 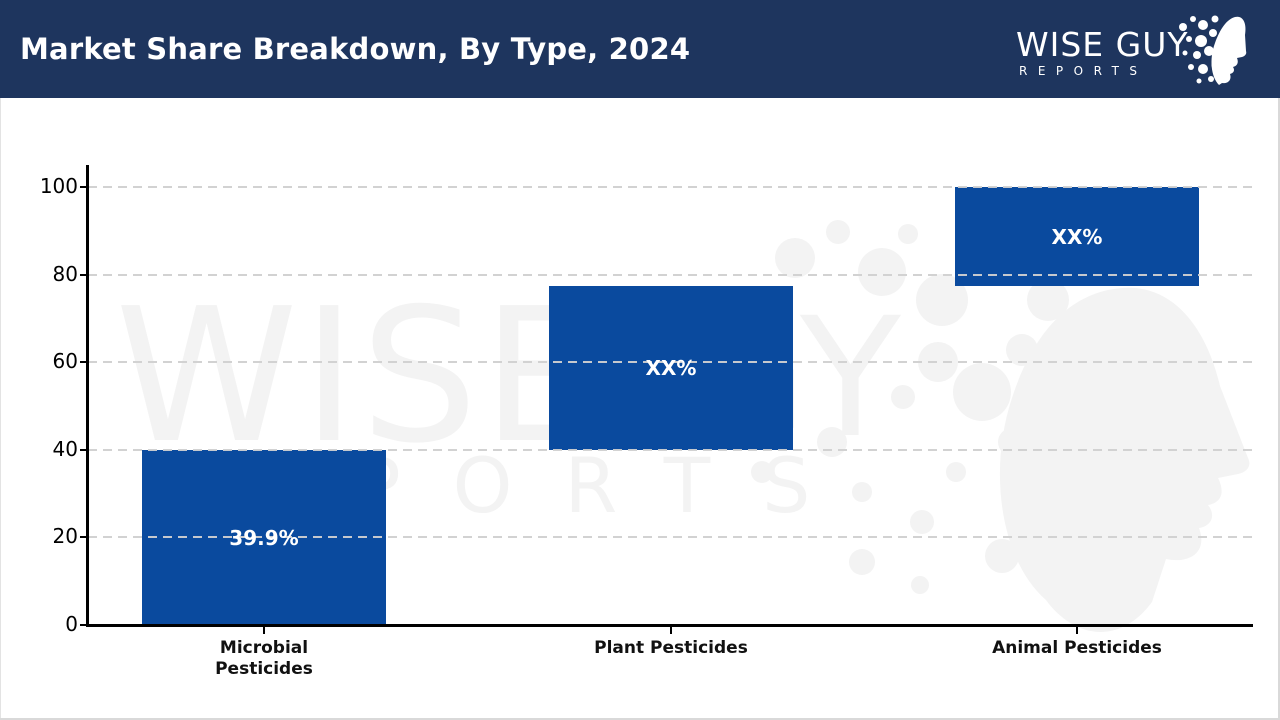 What do you see at coordinates (264, 659) in the screenshot?
I see `x-category-label: Microbial Pesticides` at bounding box center [264, 659].